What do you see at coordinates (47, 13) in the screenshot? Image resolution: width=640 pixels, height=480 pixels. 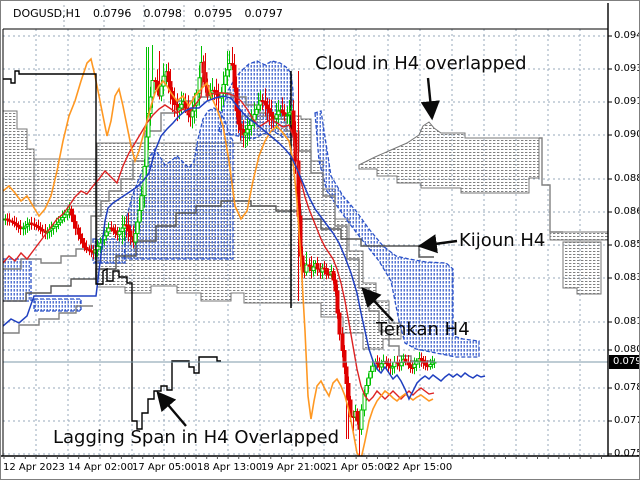 I see `symbol-timeframe-label: DOGUSD,H1` at bounding box center [47, 13].